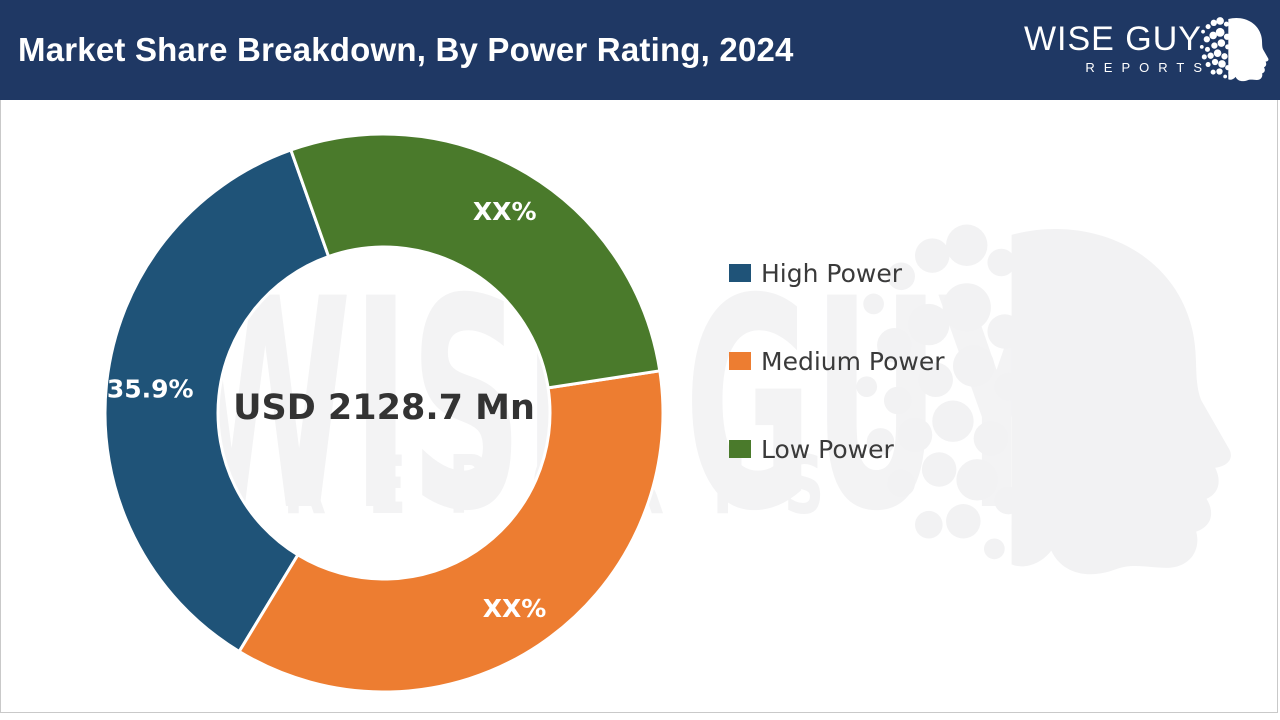 Image resolution: width=1280 pixels, height=720 pixels. I want to click on wise-guy-reports-logo: WISE GUY REPORTS, so click(1145, 50).